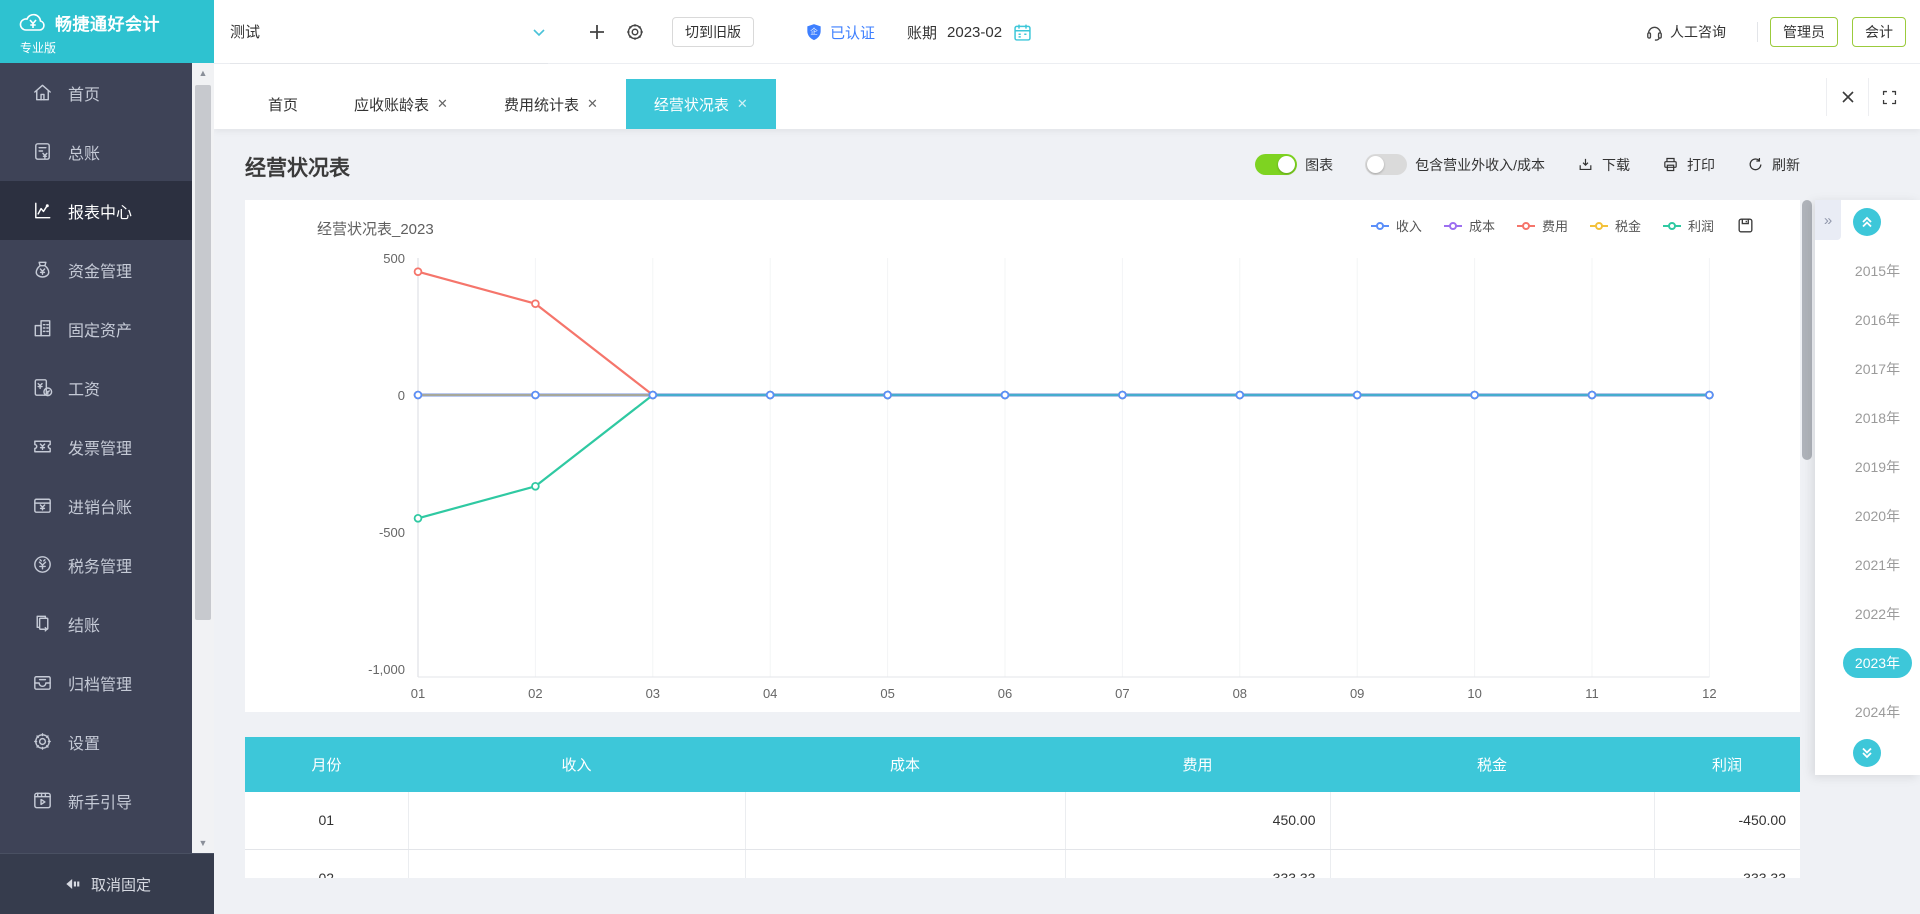 The image size is (1920, 914). I want to click on sidebar-item-find-accountant: 找会计, so click(96, 841).